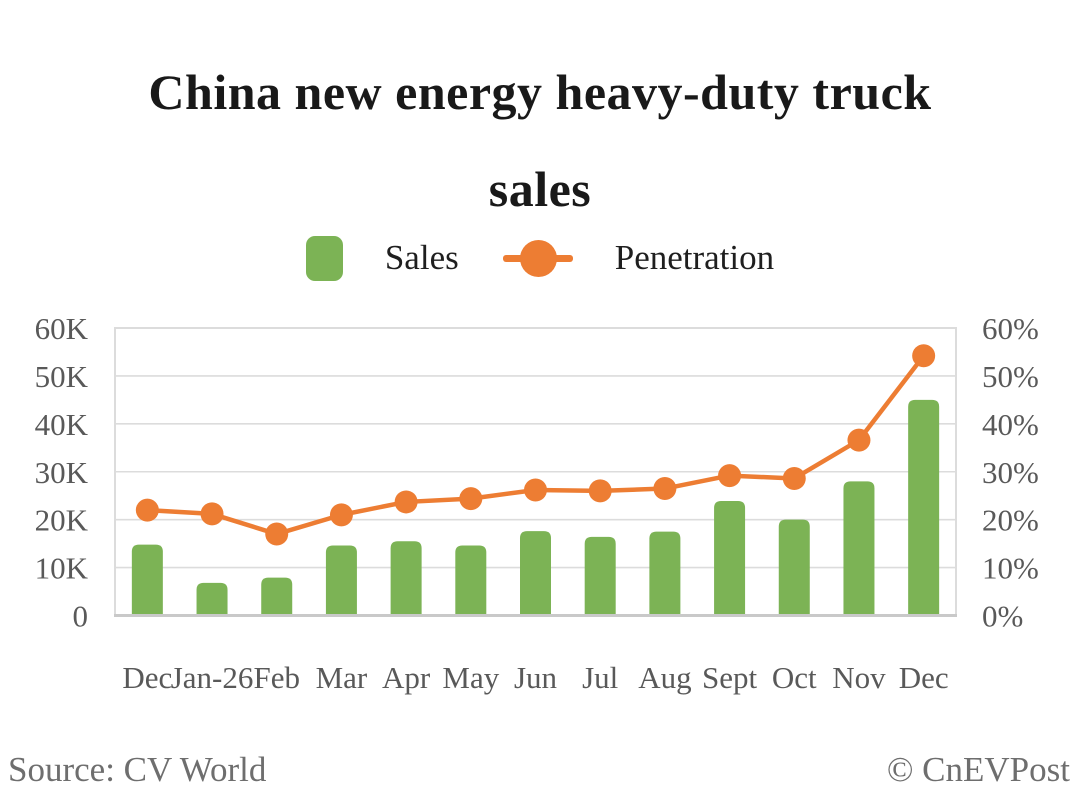  What do you see at coordinates (62, 424) in the screenshot?
I see `y-axis-label-left: 40K` at bounding box center [62, 424].